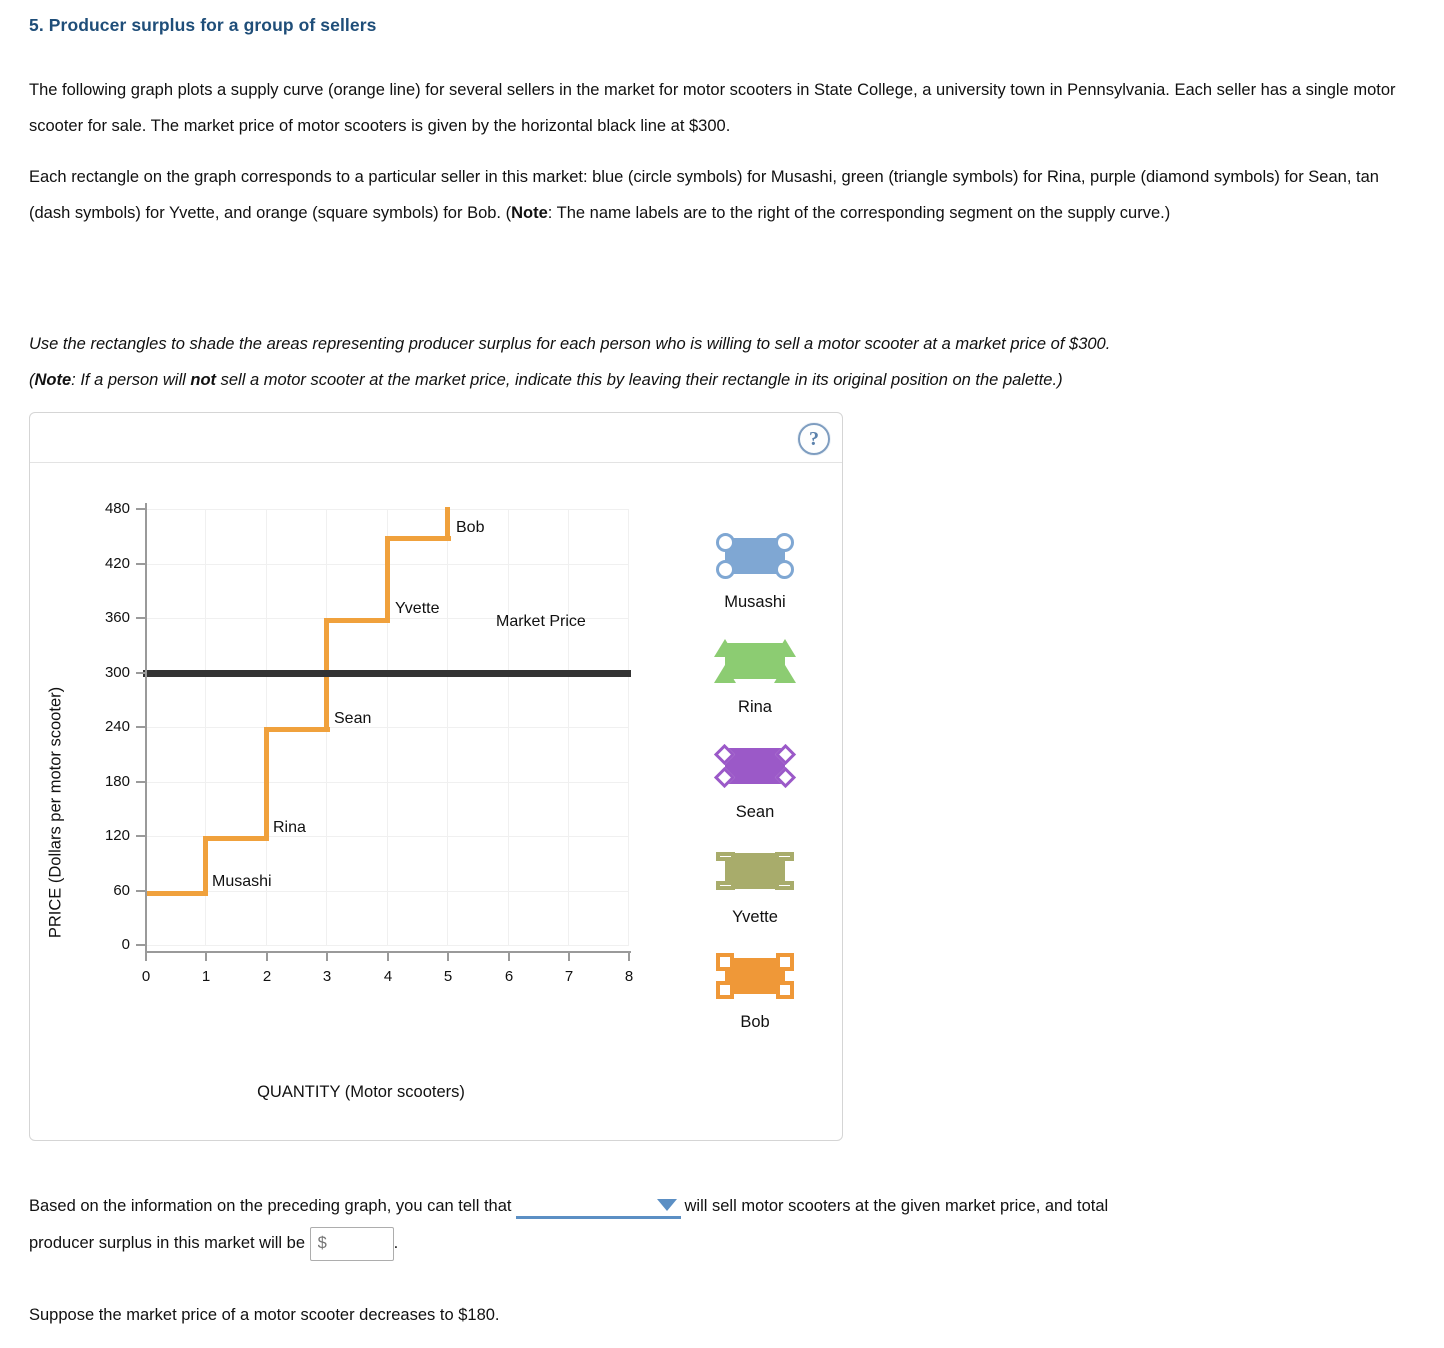  What do you see at coordinates (351, 1243) in the screenshot?
I see `producer-surplus-input` at bounding box center [351, 1243].